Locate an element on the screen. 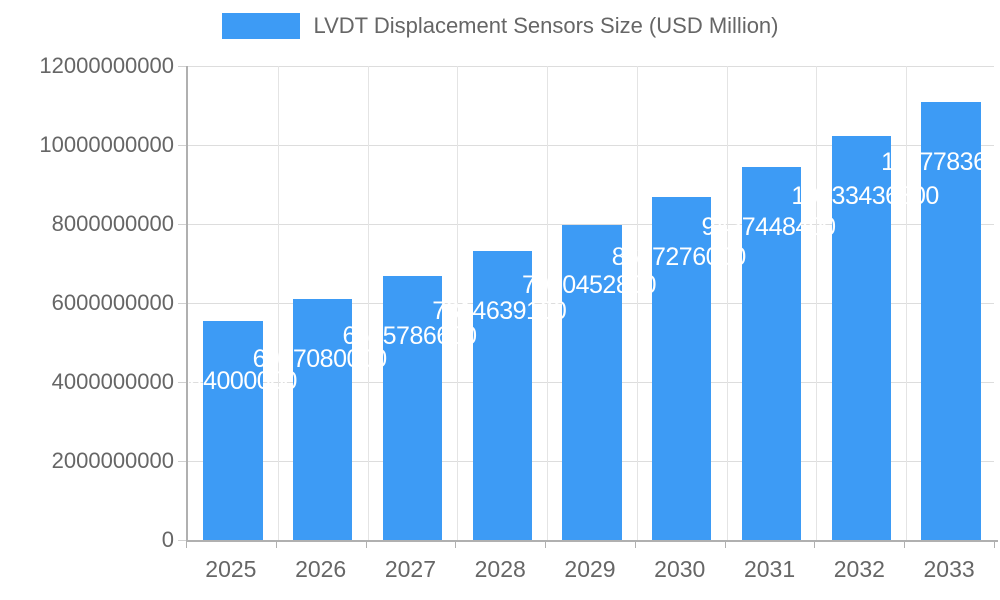  x-axis-tick-label: 2027 is located at coordinates (410, 569).